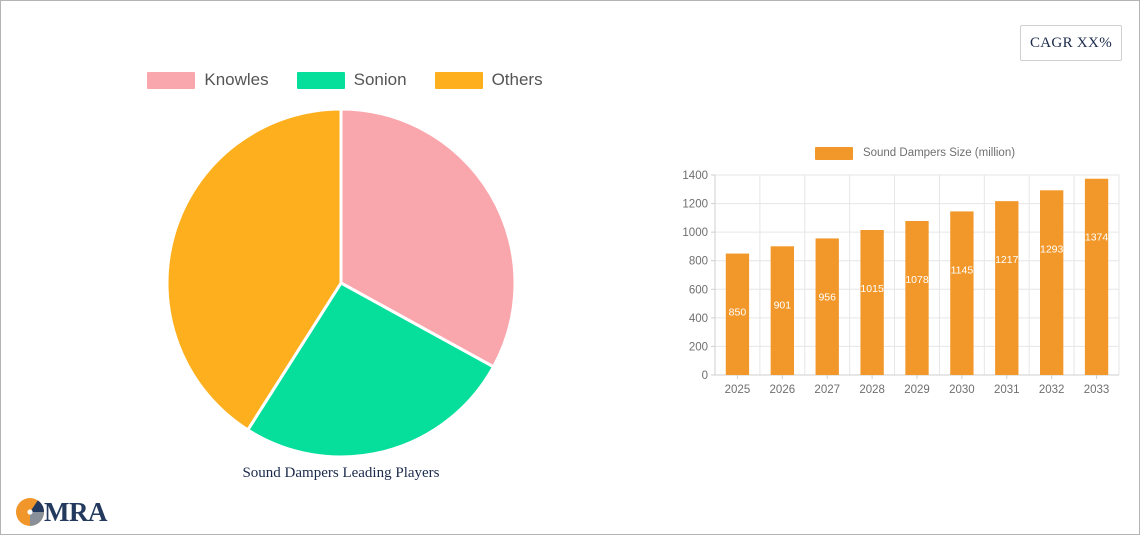  Describe the element at coordinates (370, 370) in the screenshot. I see `pie-slice-sonion` at that location.